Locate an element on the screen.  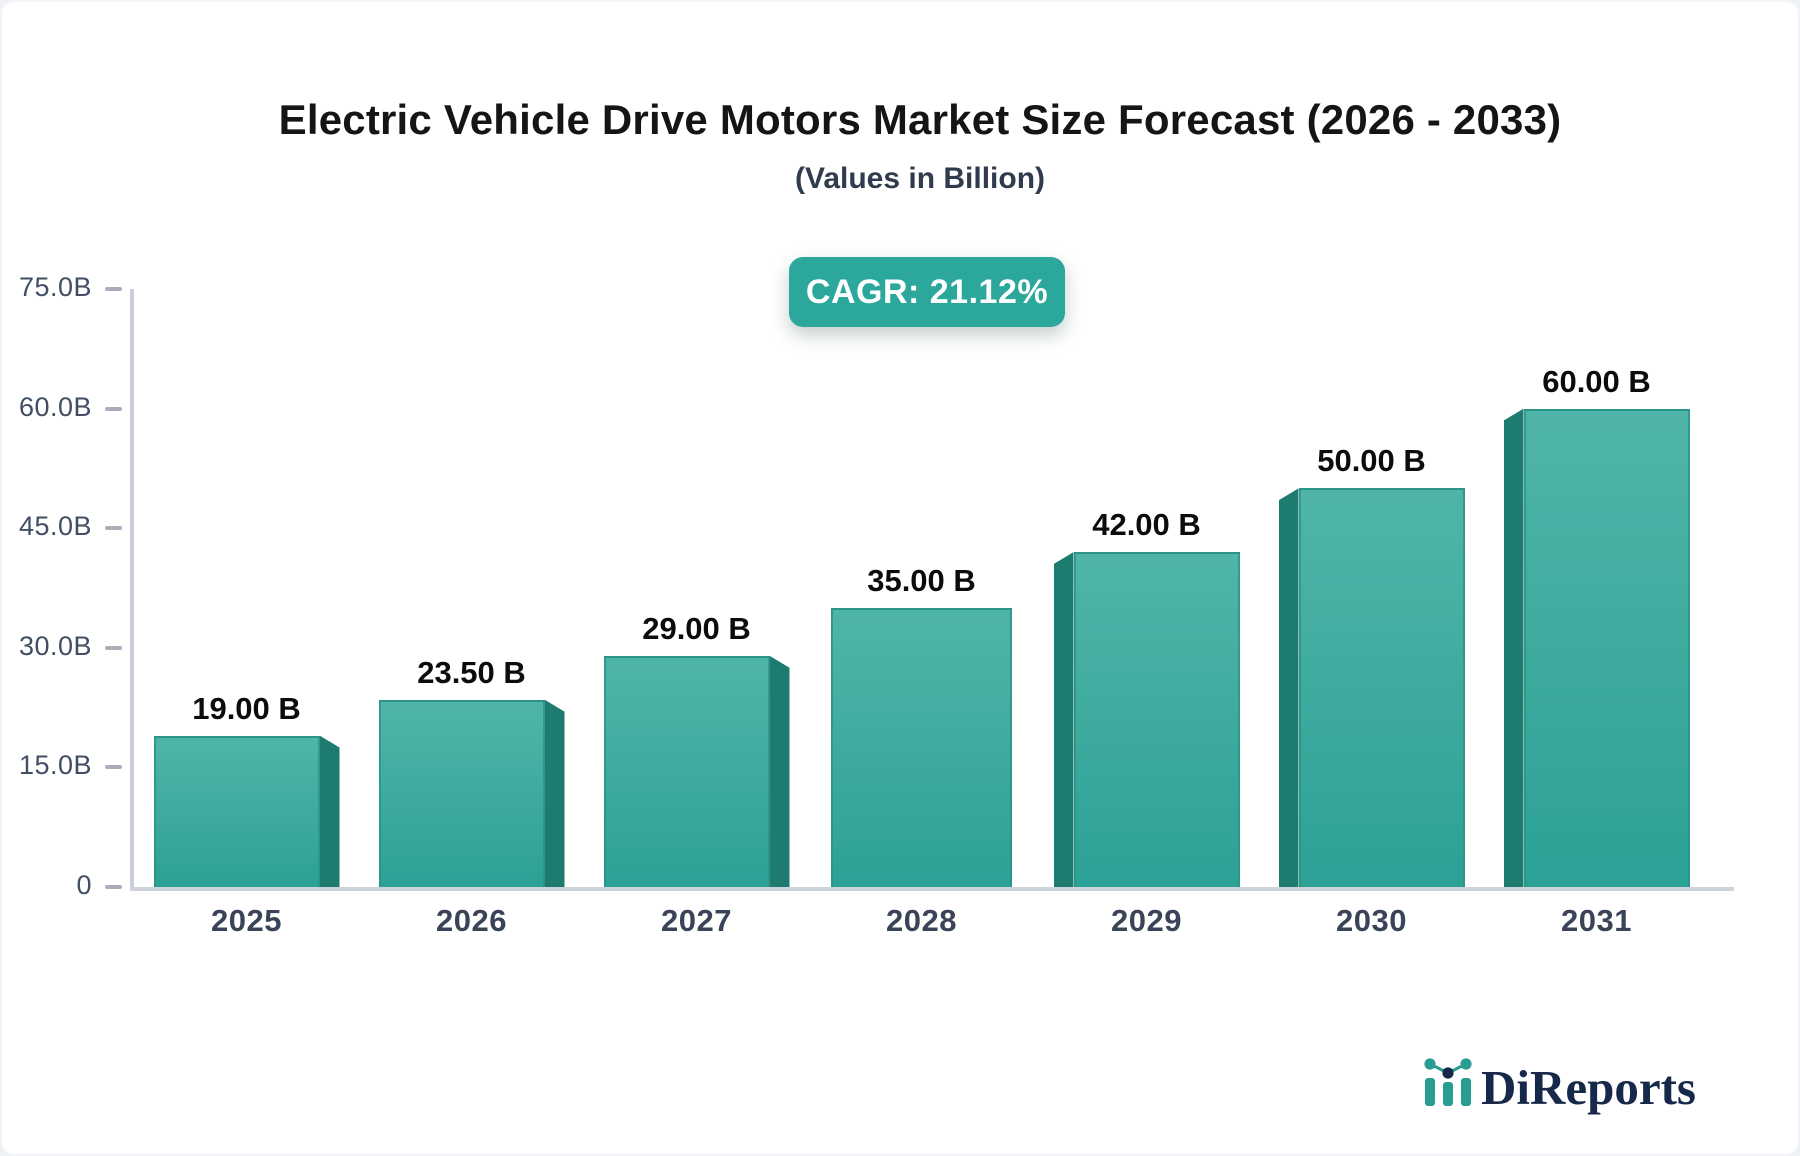
y-tick-label: 45.0B is located at coordinates (55, 526).